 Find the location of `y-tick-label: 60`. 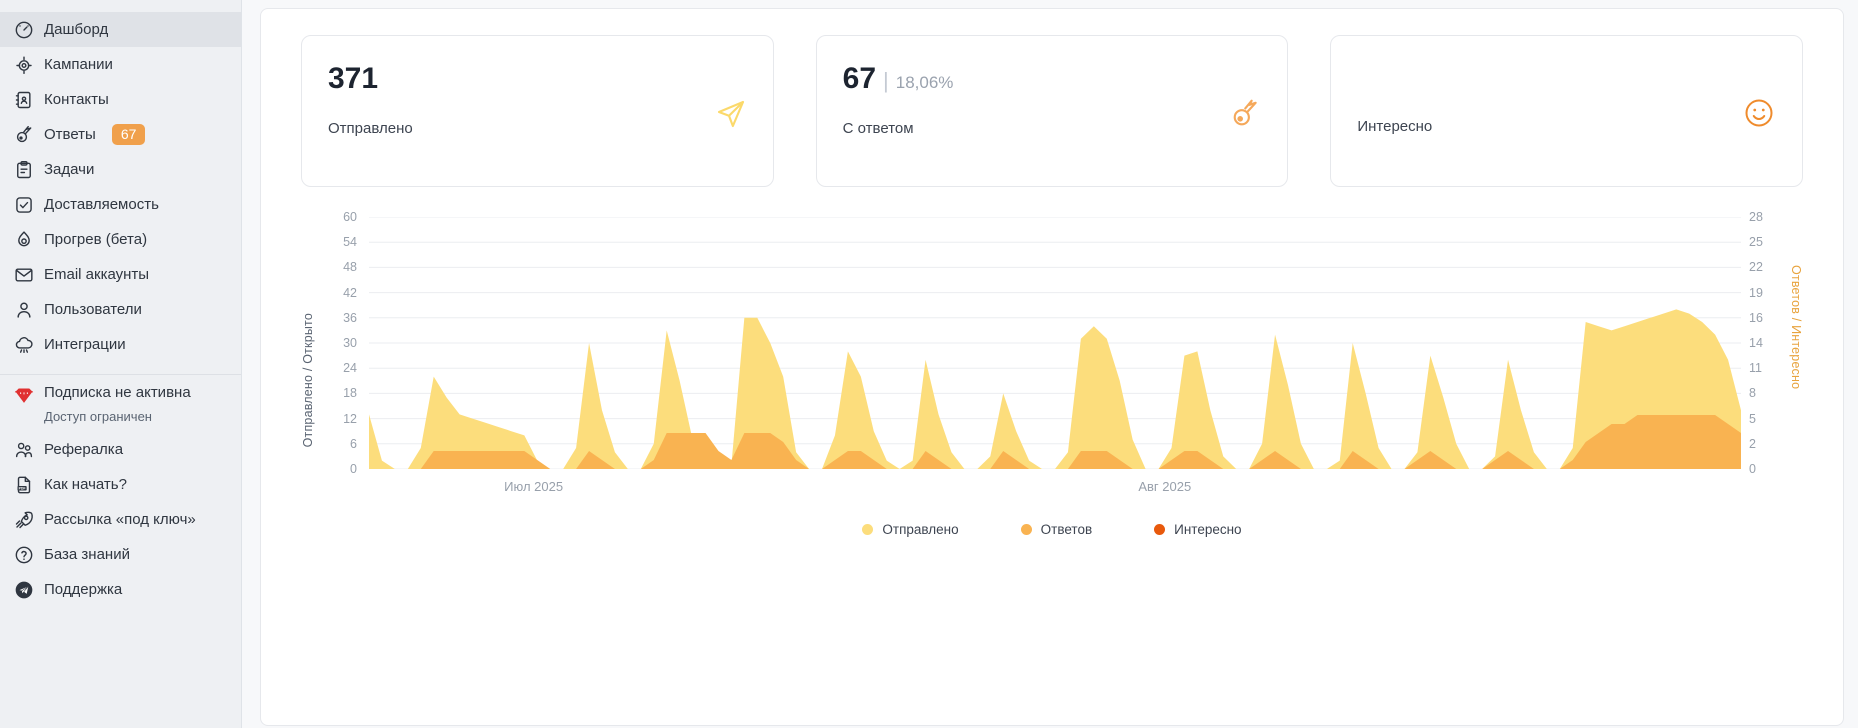

y-tick-label: 60 is located at coordinates (350, 217).